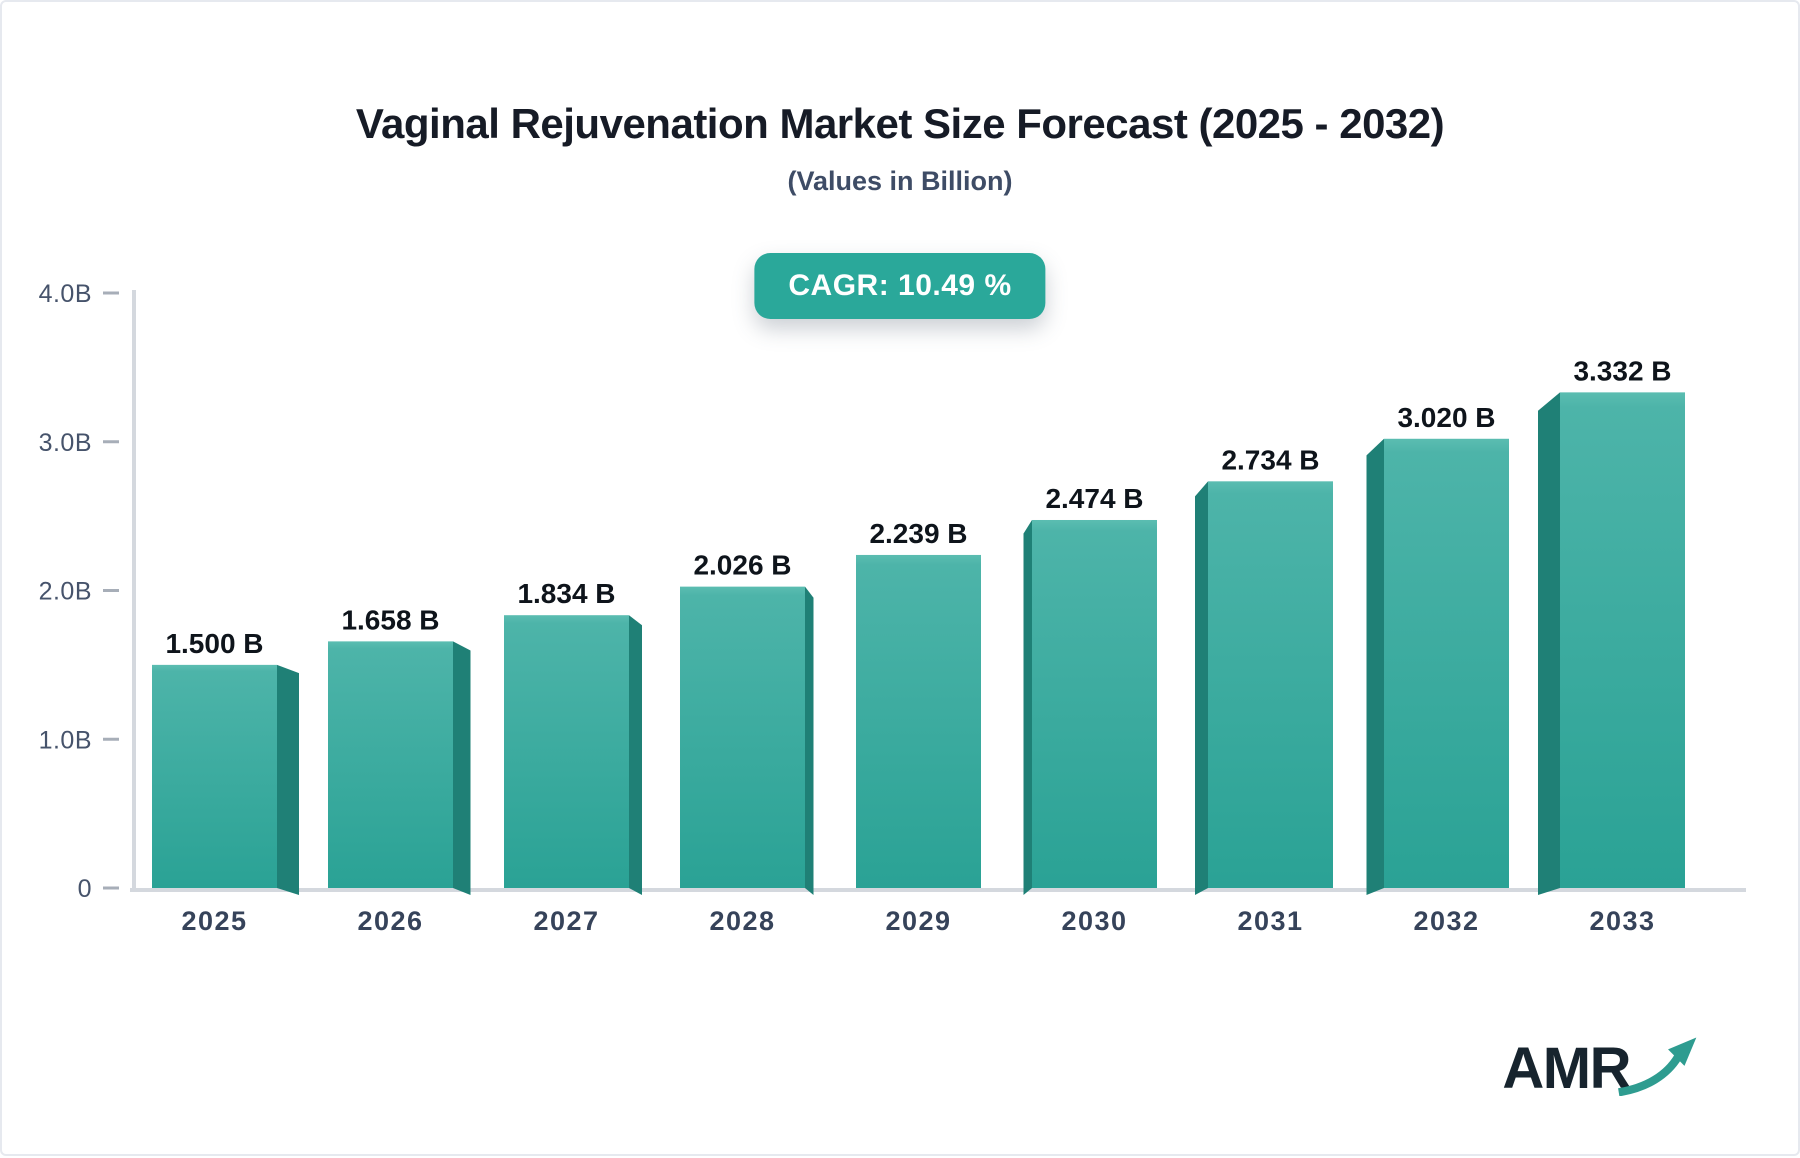 The height and width of the screenshot is (1158, 1800). Describe the element at coordinates (635, 755) in the screenshot. I see `bar-side-2027` at that location.